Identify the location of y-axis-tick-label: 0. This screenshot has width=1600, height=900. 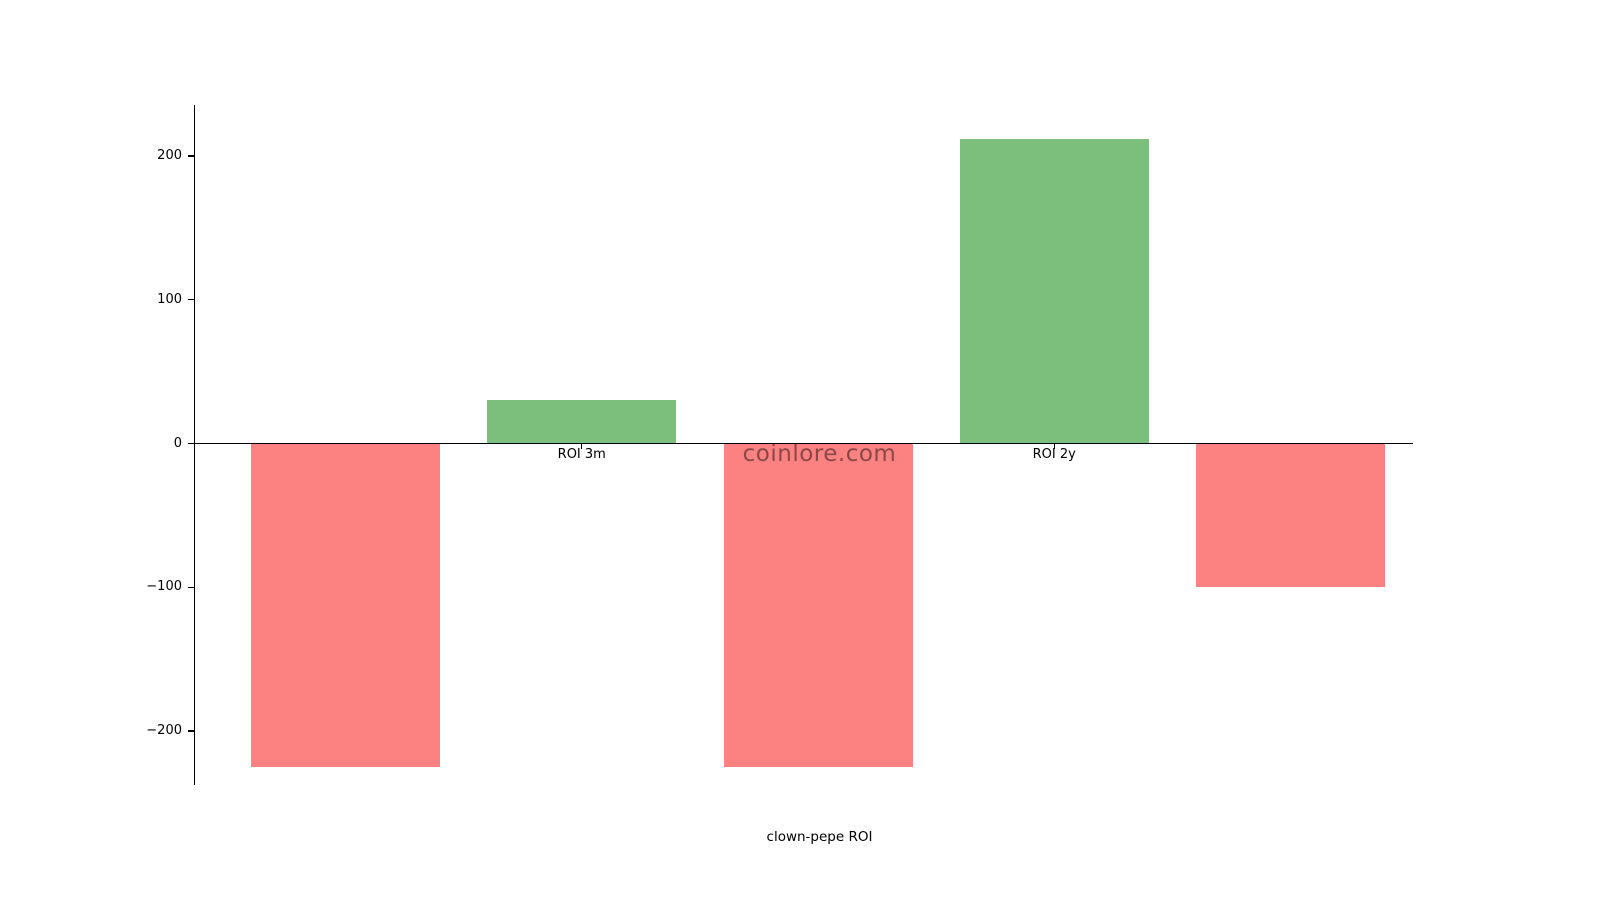
(177, 443).